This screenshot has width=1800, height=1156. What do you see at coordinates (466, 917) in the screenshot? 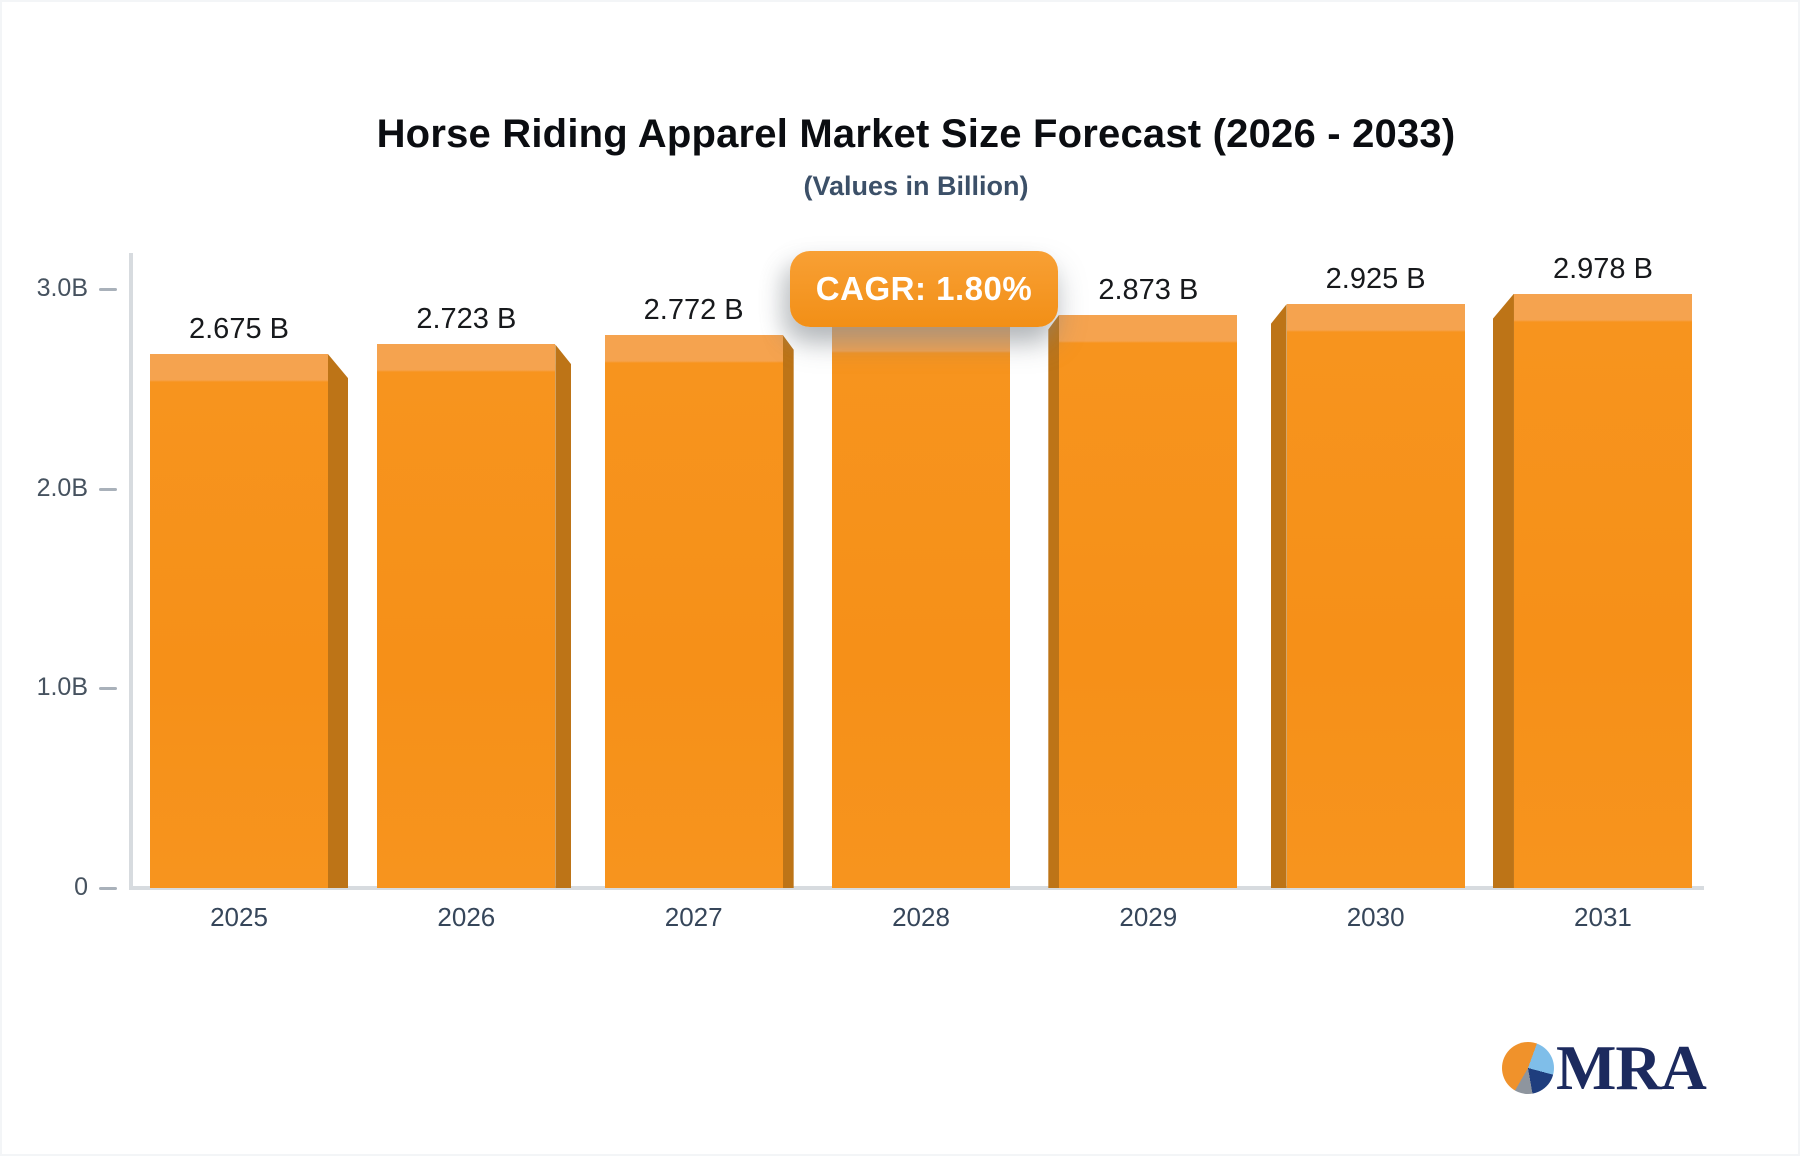
I see `x-axis-label: 2026` at bounding box center [466, 917].